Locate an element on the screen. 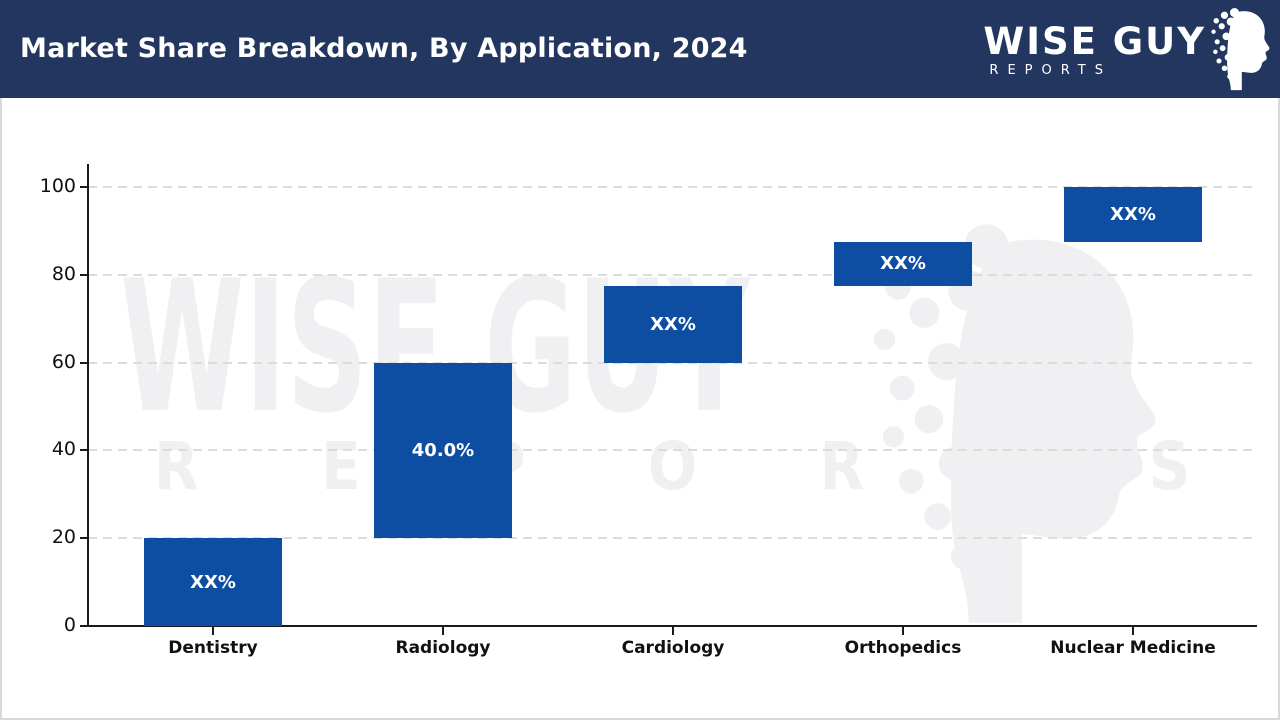  x-axis-line is located at coordinates (672, 626).